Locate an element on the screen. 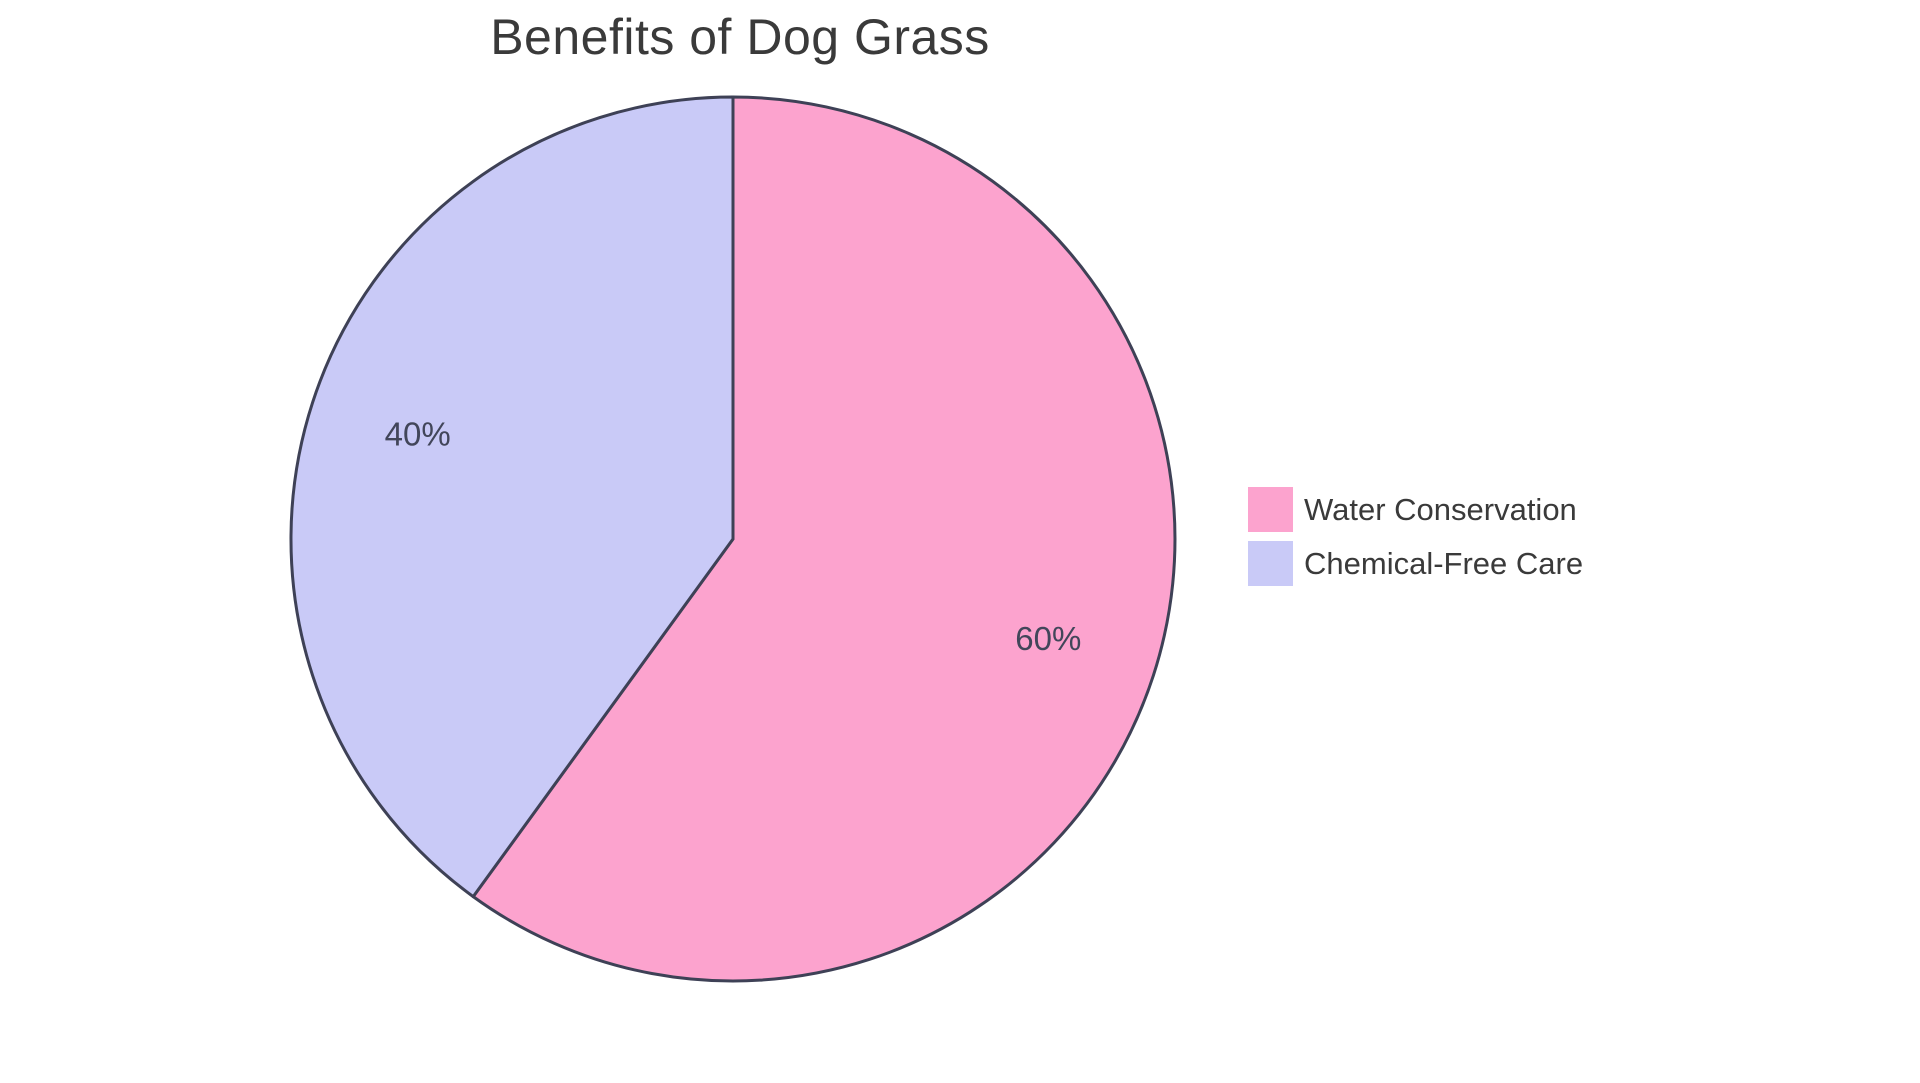  legend-item-water-conservation: Water Conservation is located at coordinates (1415, 509).